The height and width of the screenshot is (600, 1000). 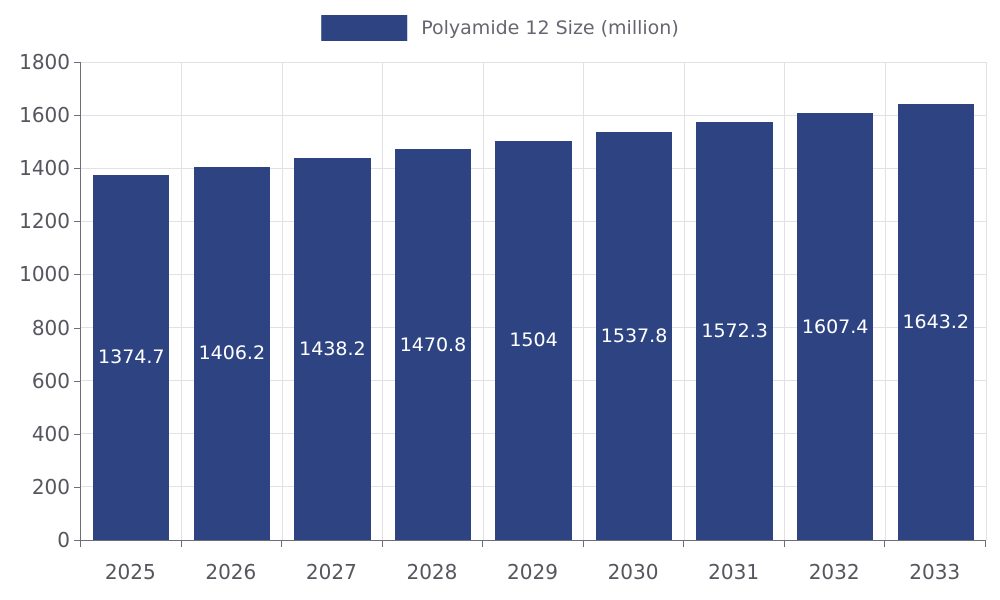 I want to click on bar-value-label: 1504, so click(x=533, y=340).